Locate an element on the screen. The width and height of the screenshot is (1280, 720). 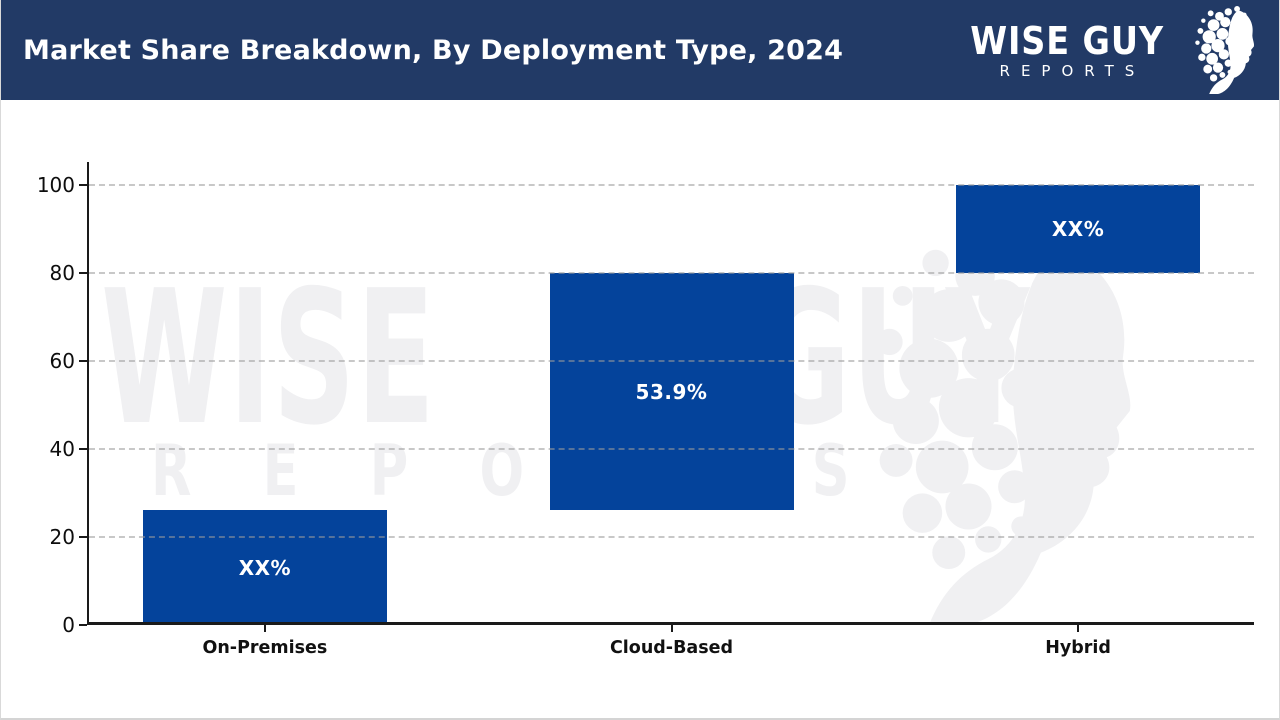
logo-text: WISE GUY REPORTS is located at coordinates (1067, 50).